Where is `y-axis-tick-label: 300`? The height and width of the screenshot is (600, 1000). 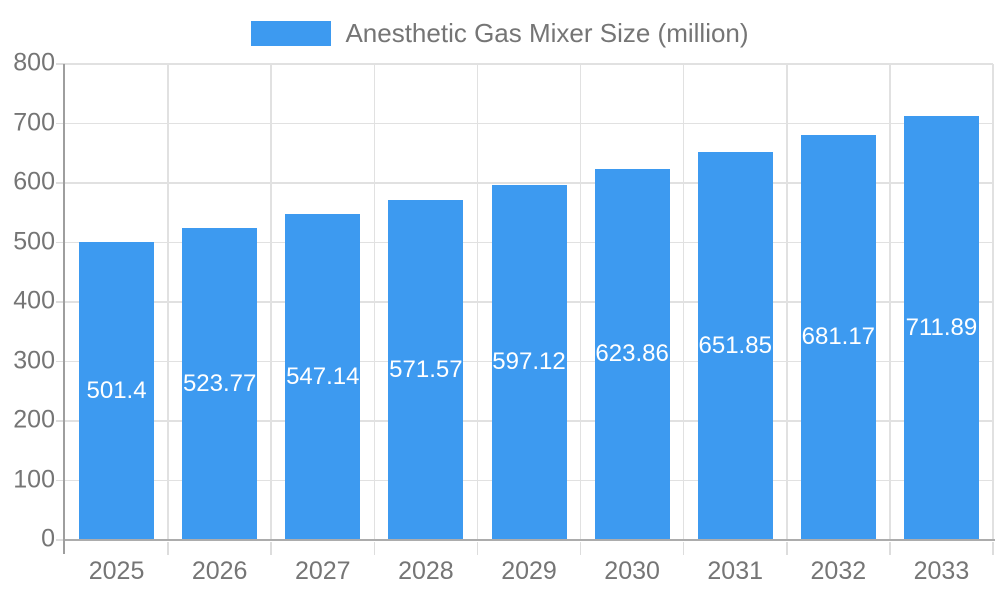
y-axis-tick-label: 300 is located at coordinates (34, 359).